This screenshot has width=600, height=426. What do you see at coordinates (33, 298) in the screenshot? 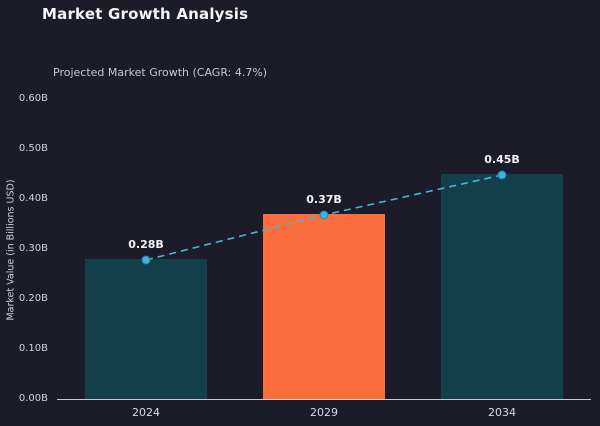
I see `y-tick-label: 0.20B` at bounding box center [33, 298].